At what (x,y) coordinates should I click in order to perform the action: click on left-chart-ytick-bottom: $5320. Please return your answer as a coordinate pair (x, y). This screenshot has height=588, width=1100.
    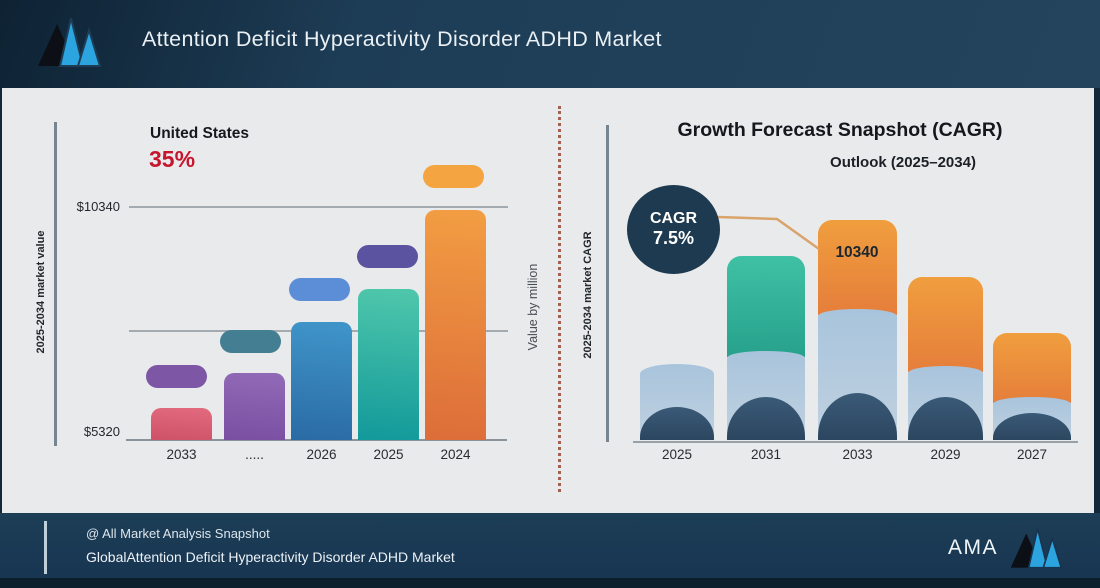
    Looking at the image, I should click on (101, 431).